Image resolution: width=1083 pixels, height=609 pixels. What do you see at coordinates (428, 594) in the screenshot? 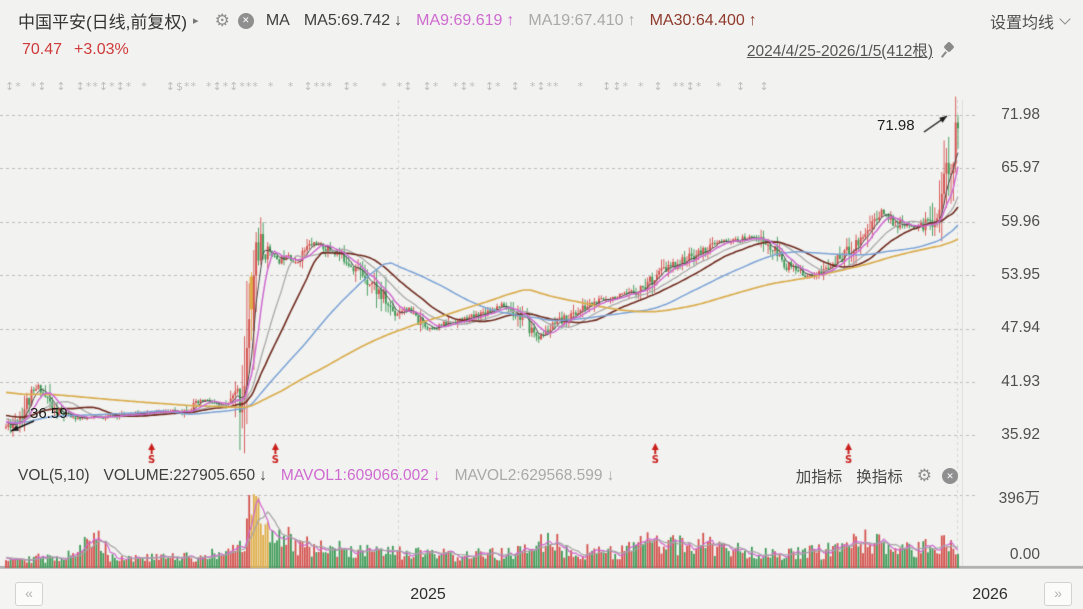
I see `x-axis-year-2025: 2025` at bounding box center [428, 594].